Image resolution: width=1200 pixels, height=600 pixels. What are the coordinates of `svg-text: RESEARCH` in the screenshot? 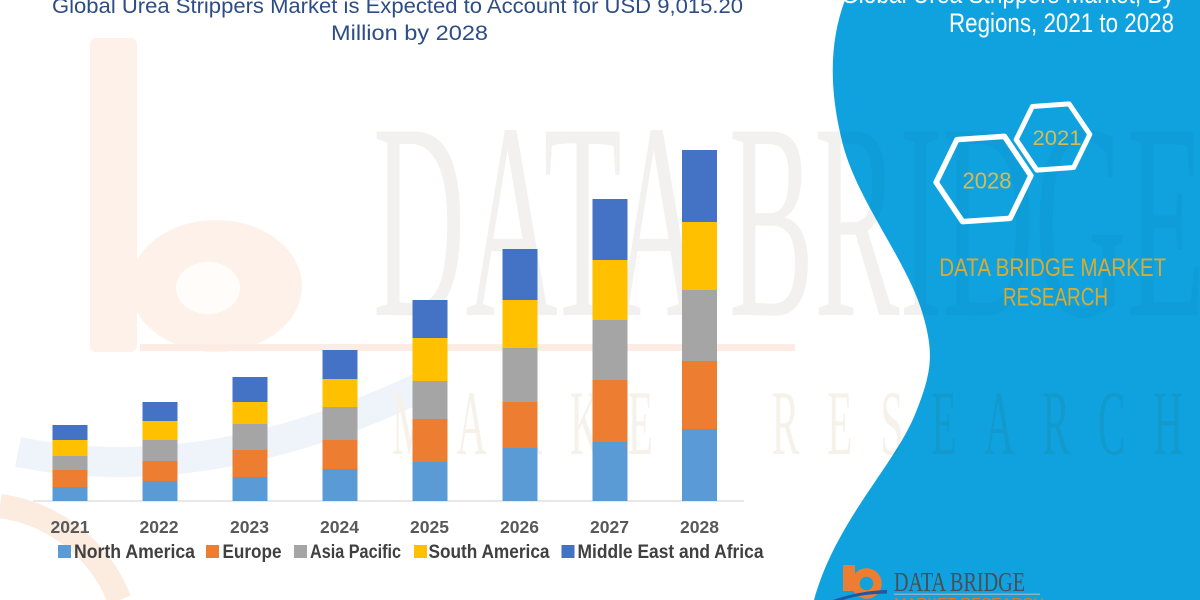 It's located at (1055, 298).